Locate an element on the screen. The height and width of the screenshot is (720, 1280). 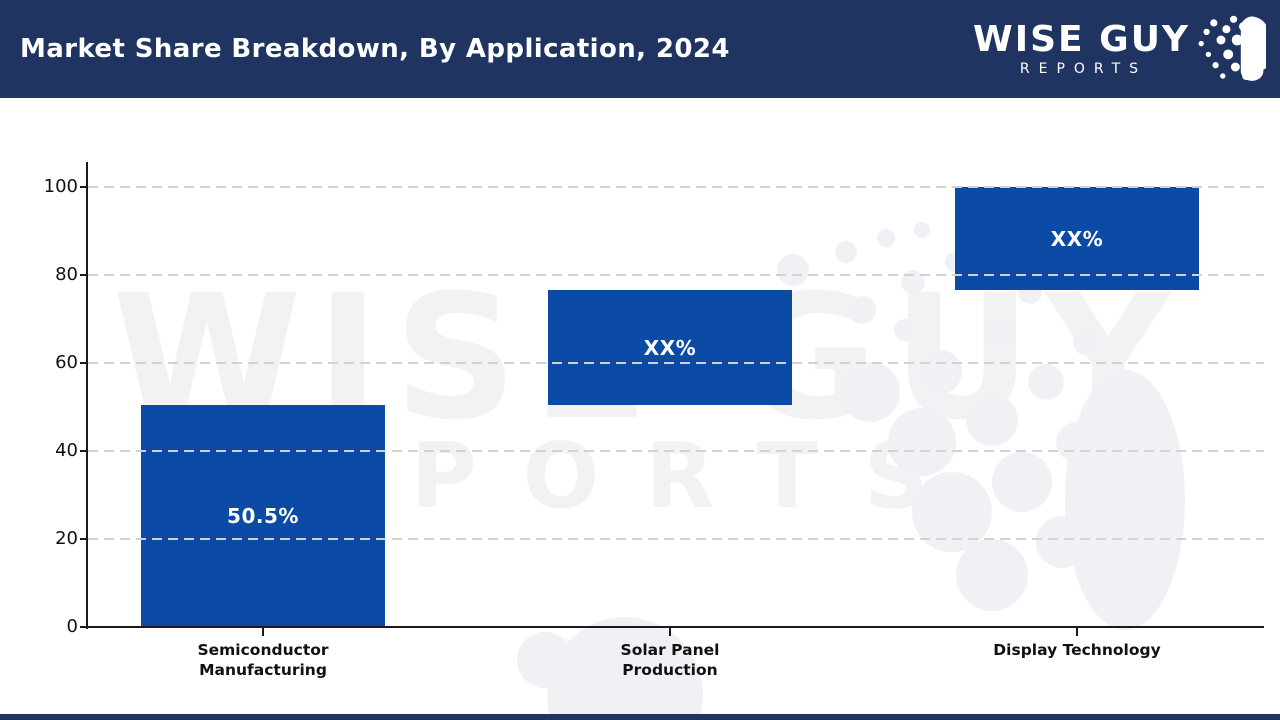
wiseguy-logo: WISE GUY REPORTS is located at coordinates (1119, 49).